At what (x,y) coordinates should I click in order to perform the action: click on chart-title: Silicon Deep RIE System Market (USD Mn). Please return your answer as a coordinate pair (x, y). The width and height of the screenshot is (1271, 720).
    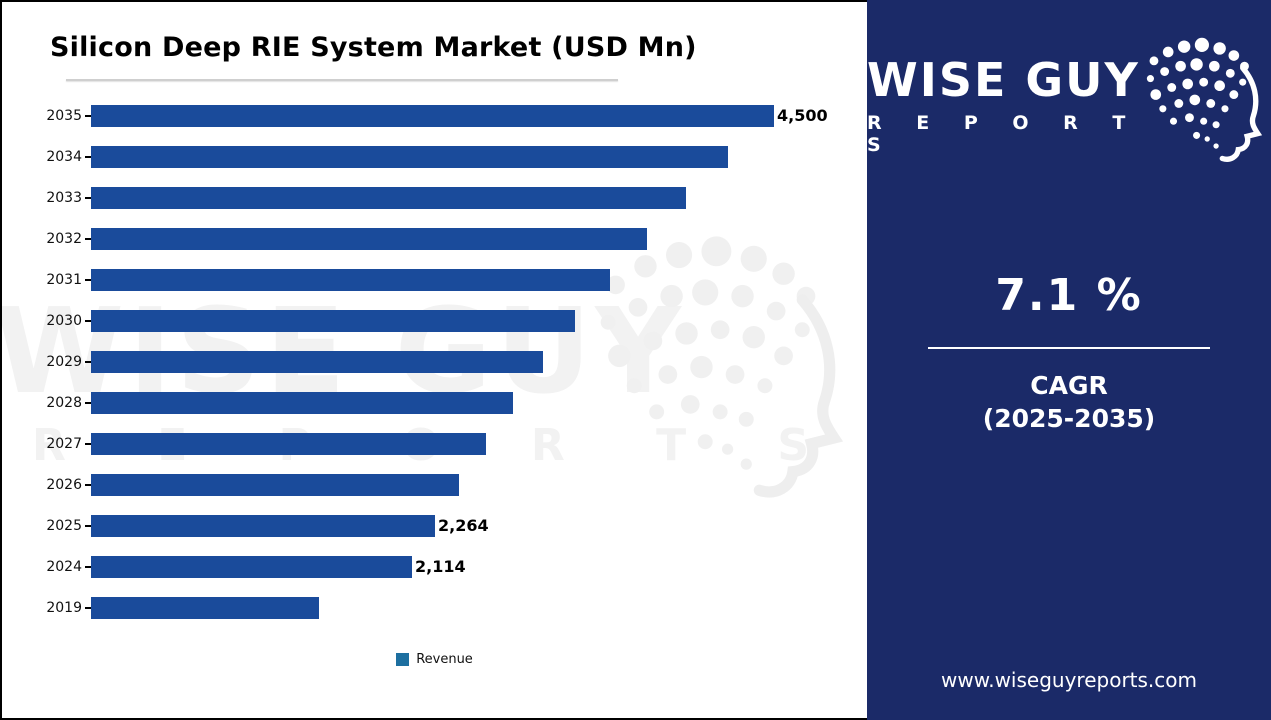
    Looking at the image, I should click on (373, 47).